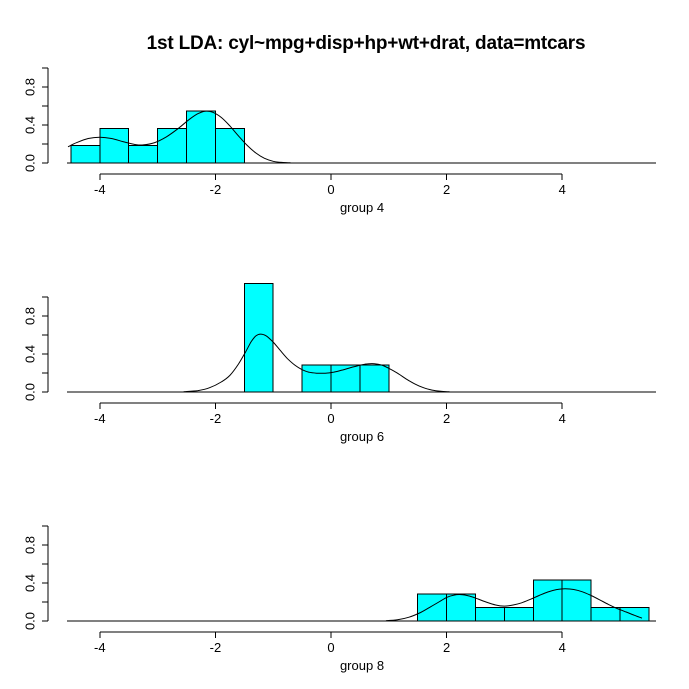 The image size is (689, 689). What do you see at coordinates (362, 436) in the screenshot?
I see `group-label: group 6` at bounding box center [362, 436].